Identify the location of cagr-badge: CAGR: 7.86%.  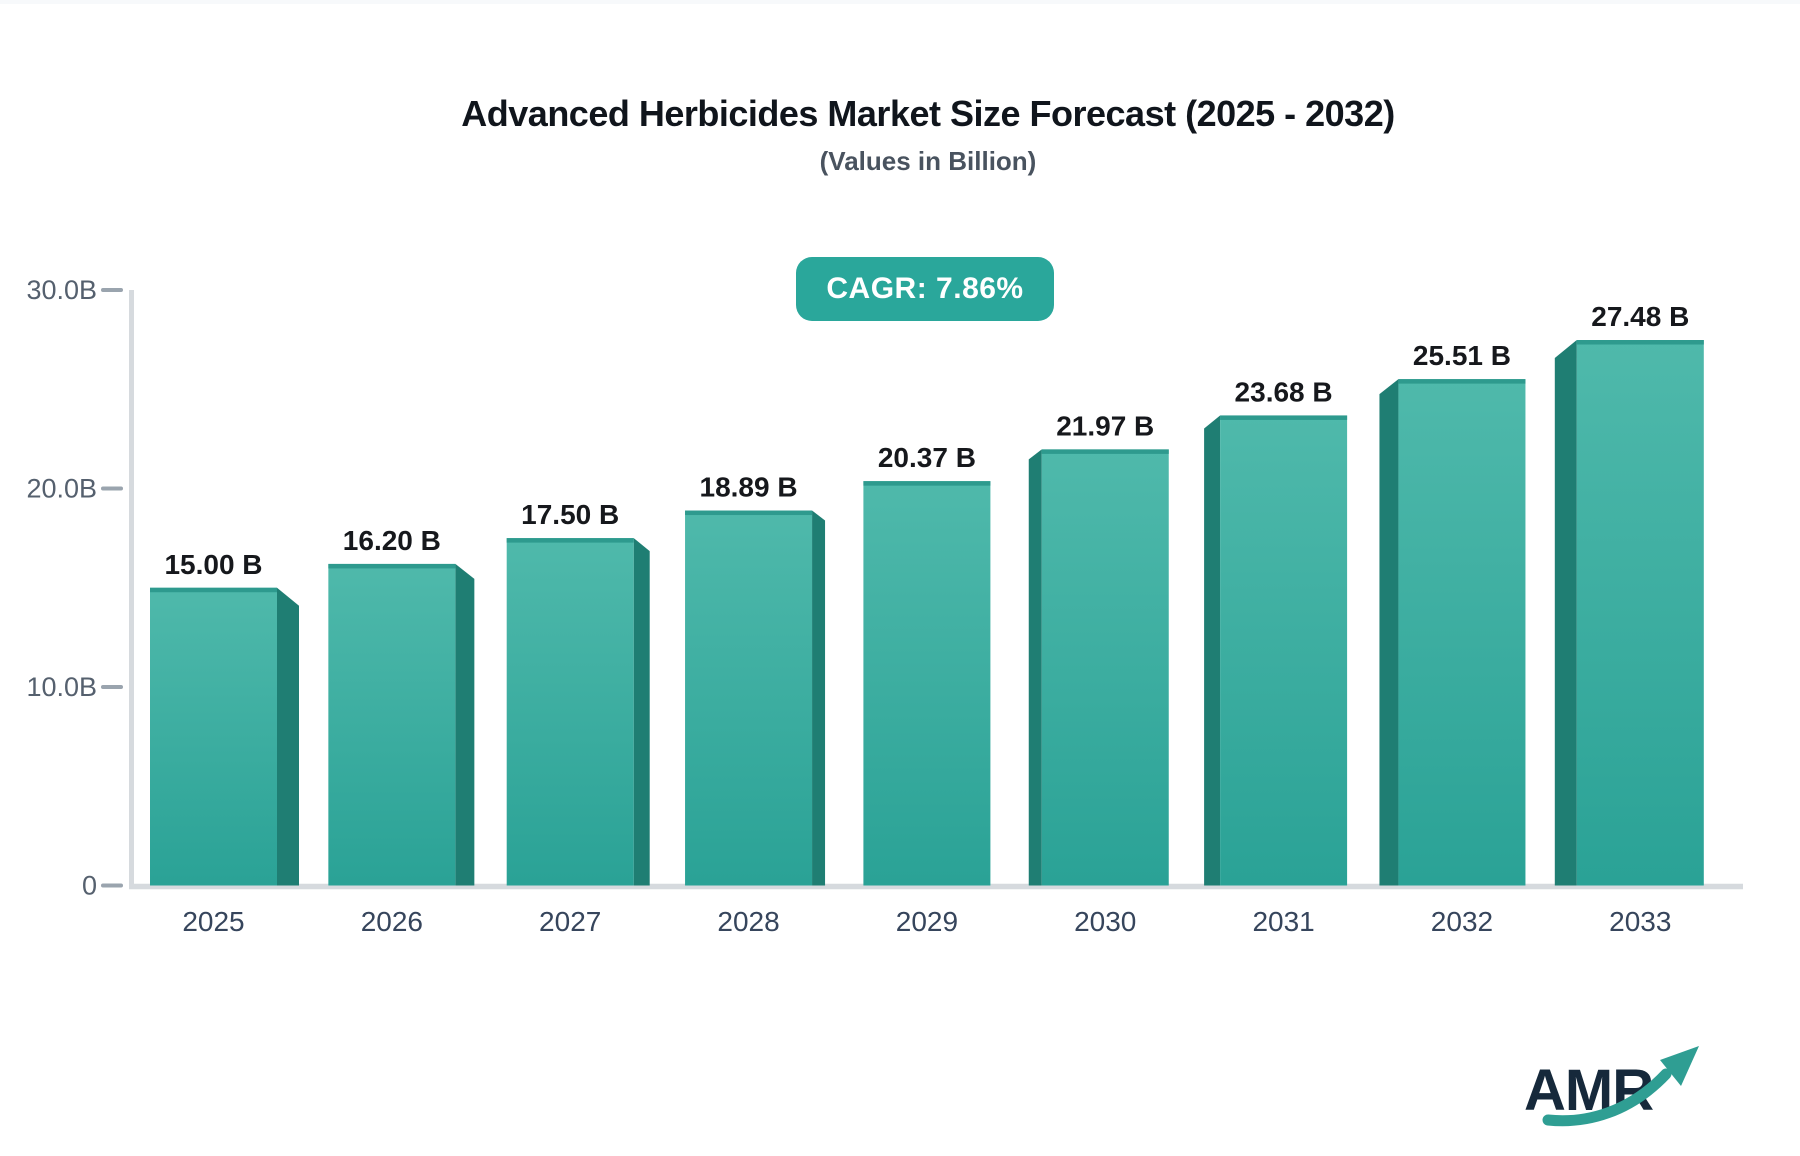
(925, 289).